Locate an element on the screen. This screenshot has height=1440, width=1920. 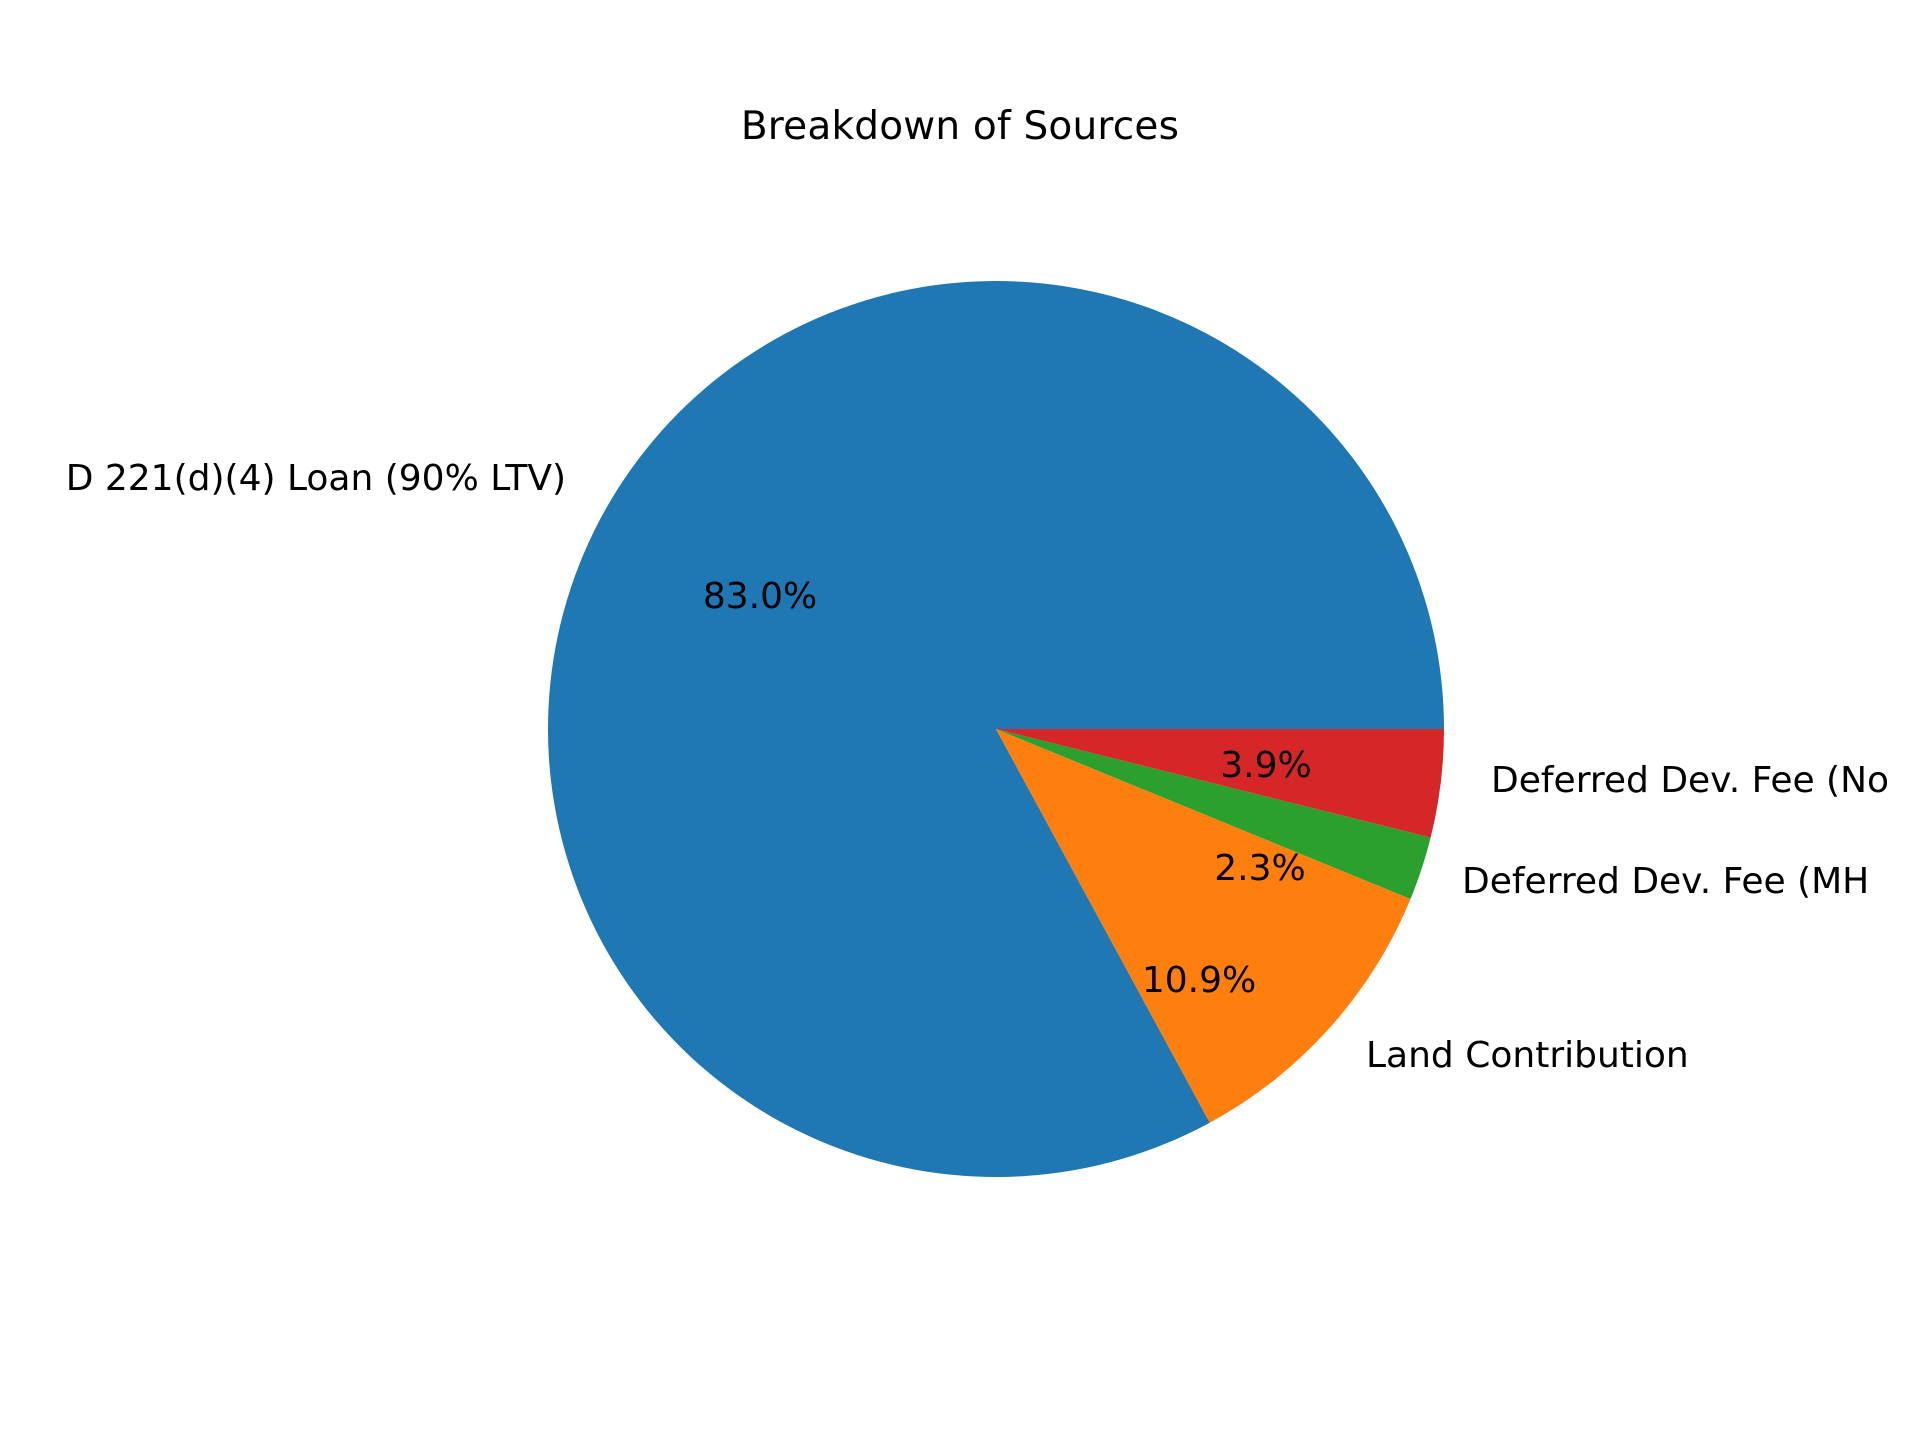
pie-percent-label-land-contribution: 10.9% is located at coordinates (1199, 980).